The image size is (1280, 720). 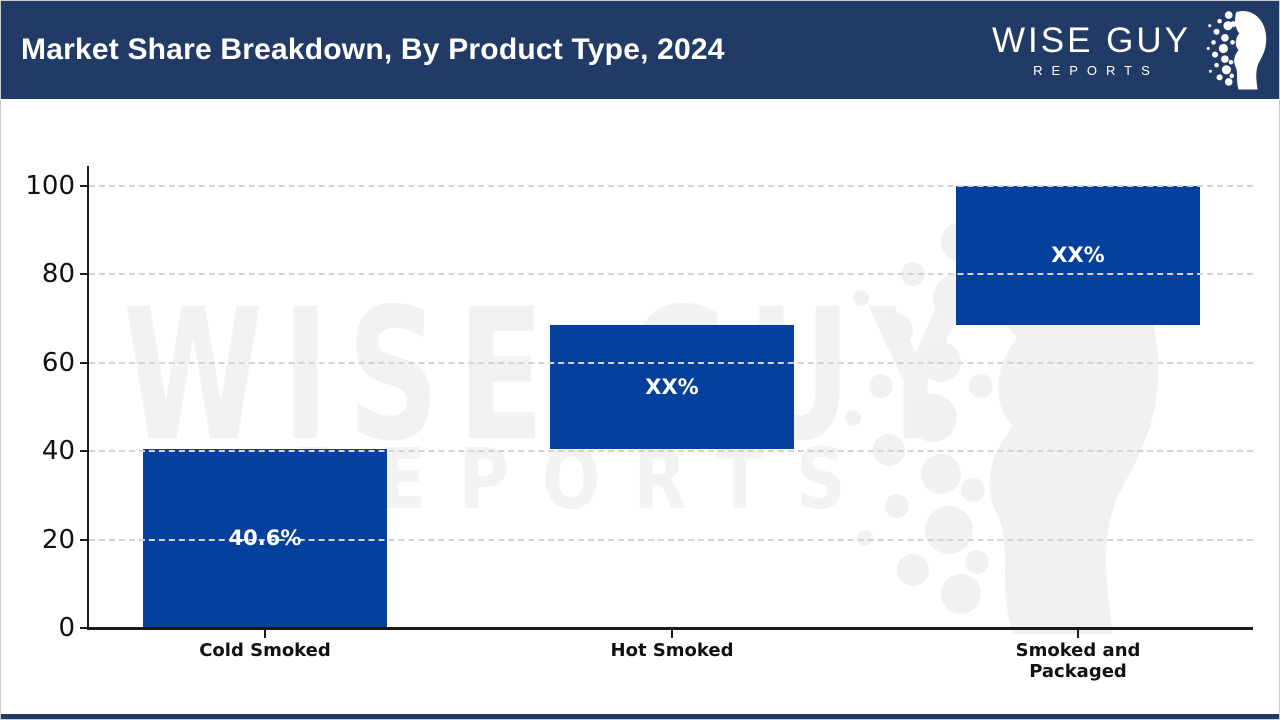 What do you see at coordinates (672, 650) in the screenshot?
I see `x-axis-category-label-hot-smoked: Hot Smoked` at bounding box center [672, 650].